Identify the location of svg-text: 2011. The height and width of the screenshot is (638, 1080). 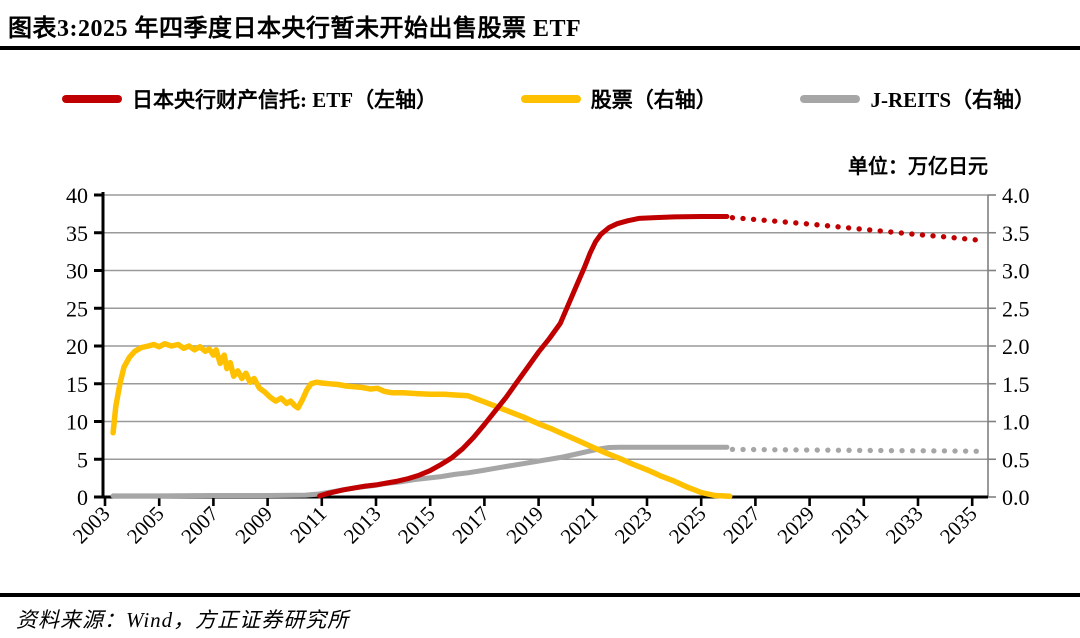
(308, 525).